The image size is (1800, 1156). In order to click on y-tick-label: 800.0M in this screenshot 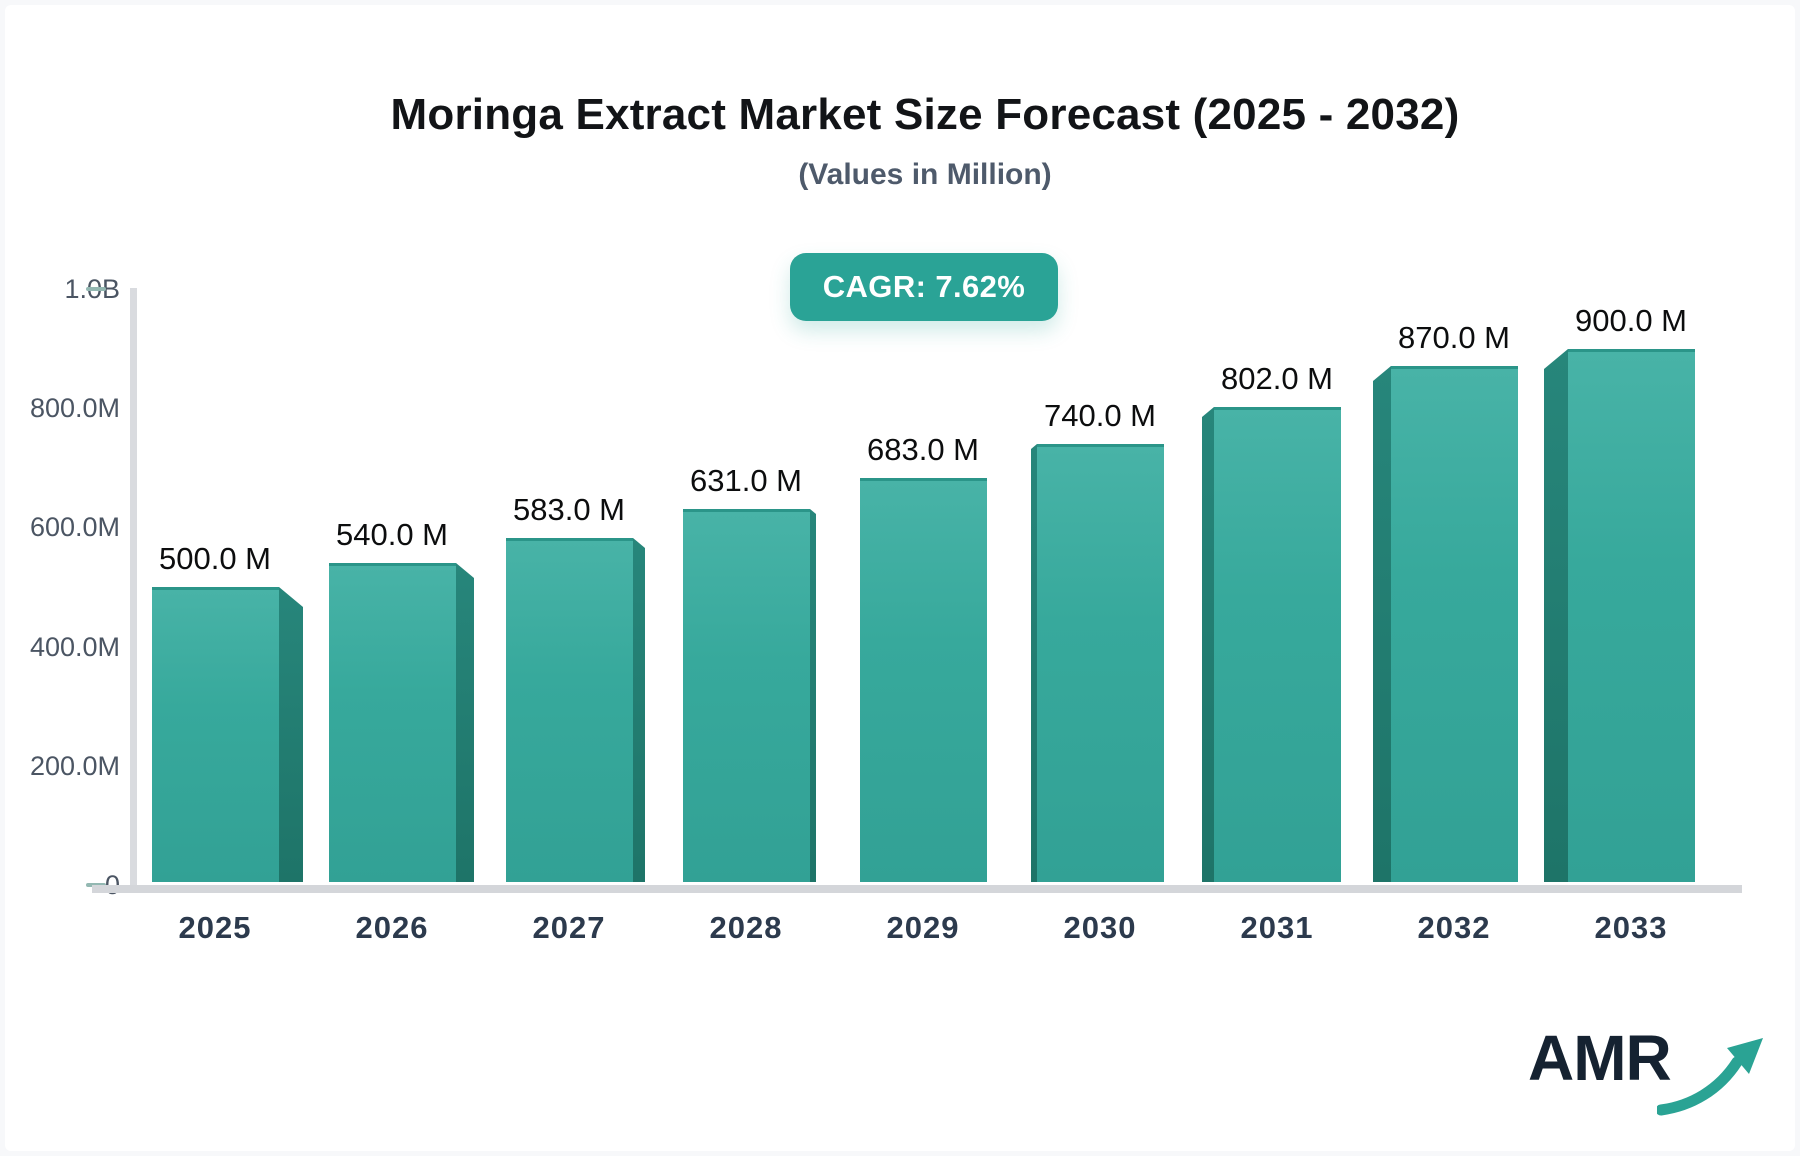, I will do `click(74, 408)`.